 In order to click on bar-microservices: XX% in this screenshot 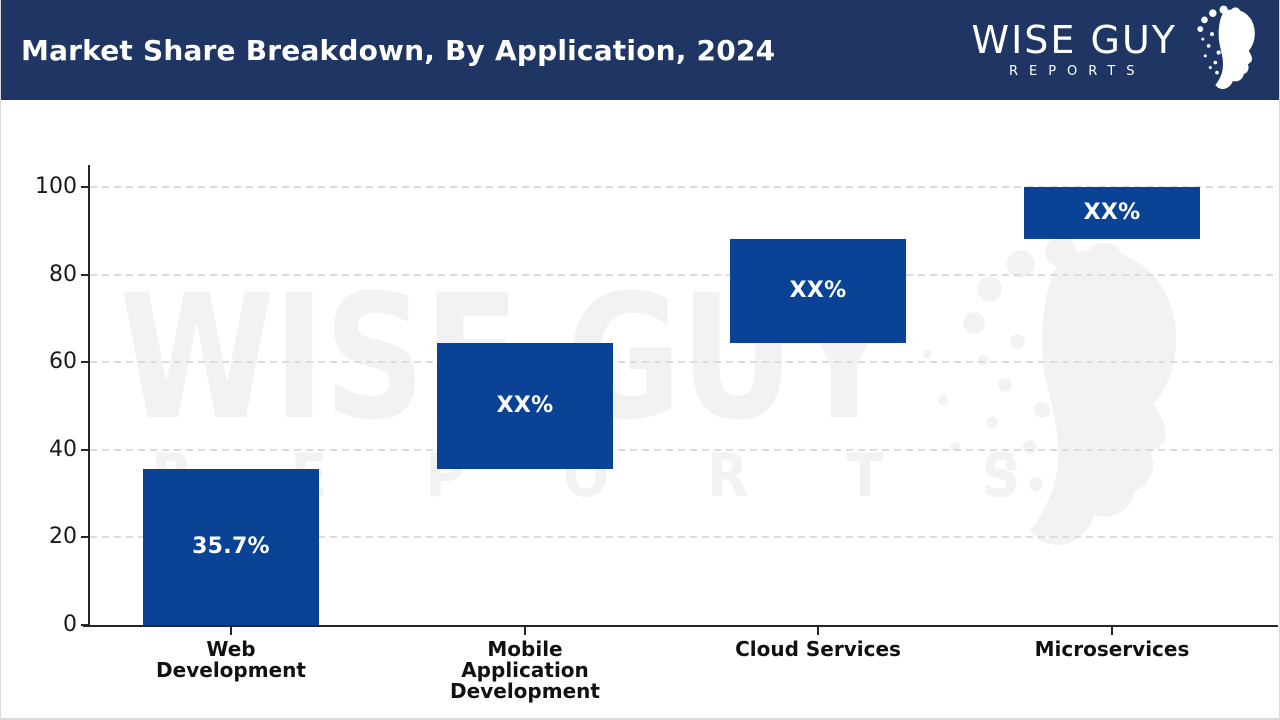, I will do `click(1112, 213)`.